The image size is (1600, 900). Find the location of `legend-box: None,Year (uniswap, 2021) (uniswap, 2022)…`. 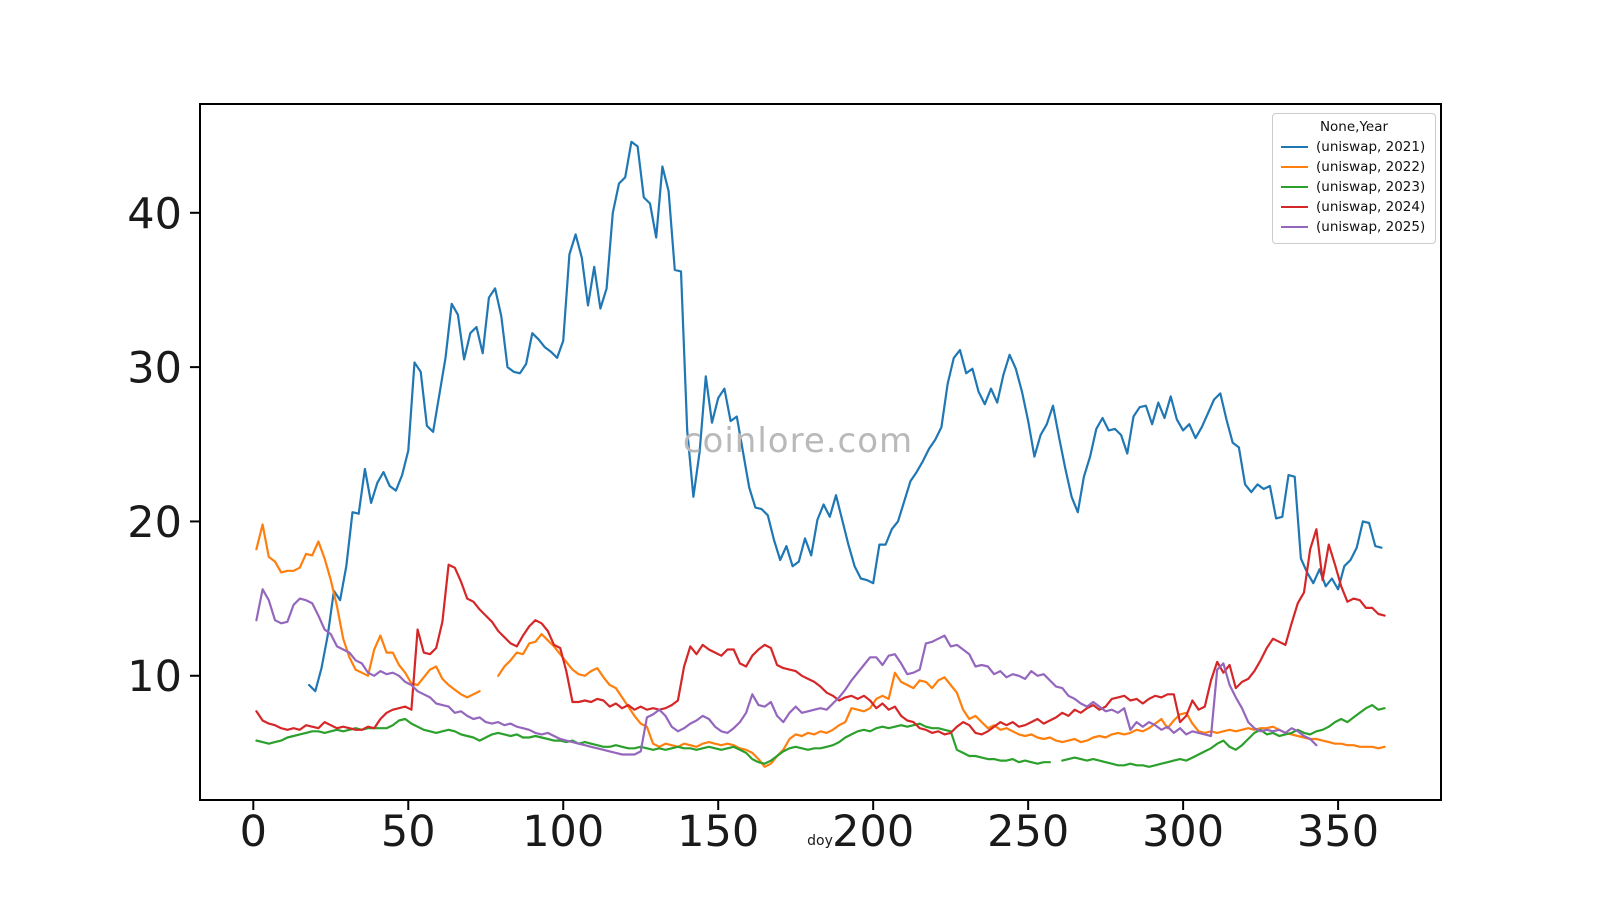

legend-box: None,Year (uniswap, 2021) (uniswap, 2022)… is located at coordinates (1354, 178).